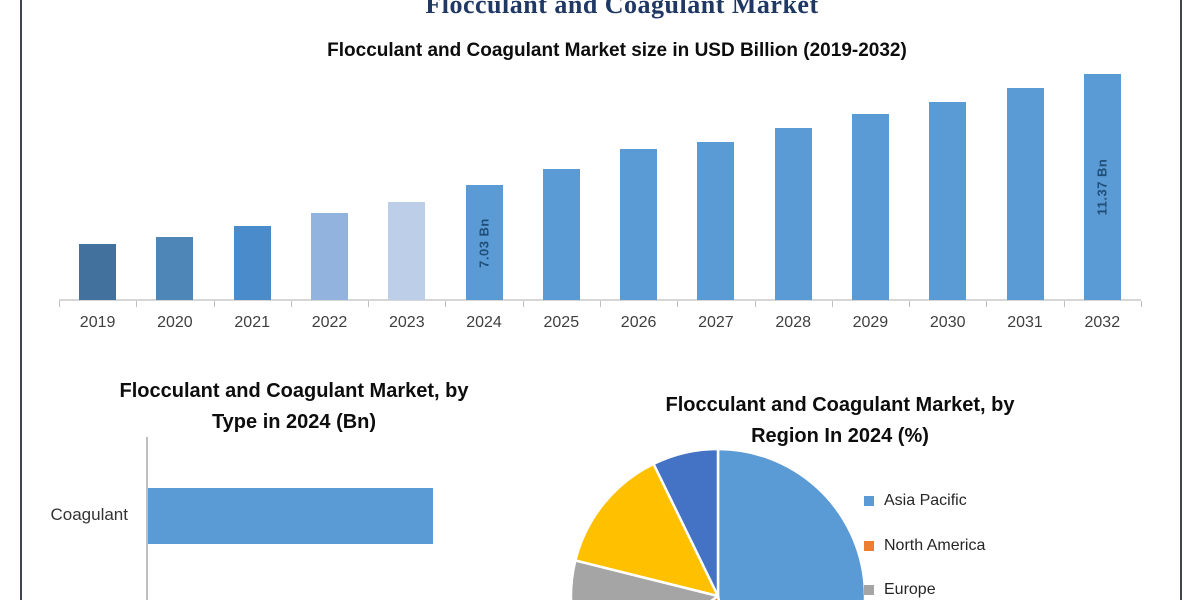 Image resolution: width=1200 pixels, height=600 pixels. Describe the element at coordinates (329, 256) in the screenshot. I see `column-bar-2022` at that location.